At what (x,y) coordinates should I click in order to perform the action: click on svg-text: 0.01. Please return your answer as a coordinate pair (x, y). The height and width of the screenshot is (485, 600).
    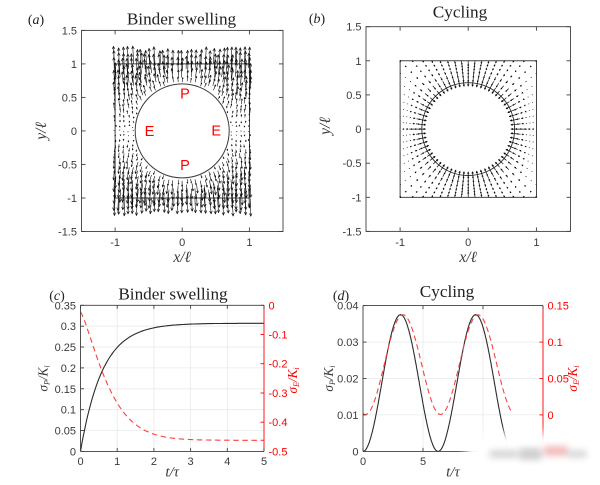
    Looking at the image, I should click on (347, 416).